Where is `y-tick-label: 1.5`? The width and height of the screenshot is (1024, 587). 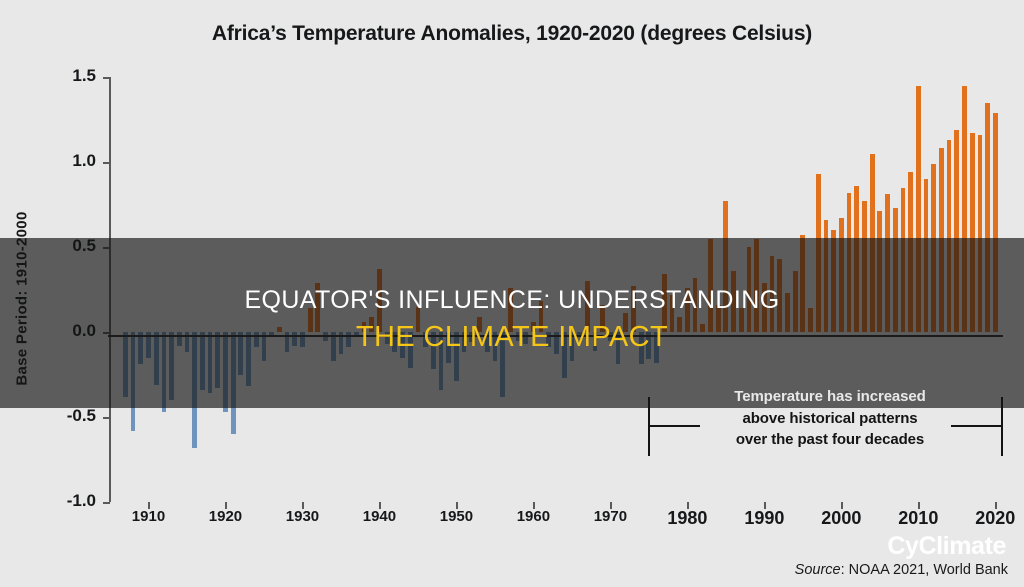
y-tick-label: 1.5 is located at coordinates (84, 75).